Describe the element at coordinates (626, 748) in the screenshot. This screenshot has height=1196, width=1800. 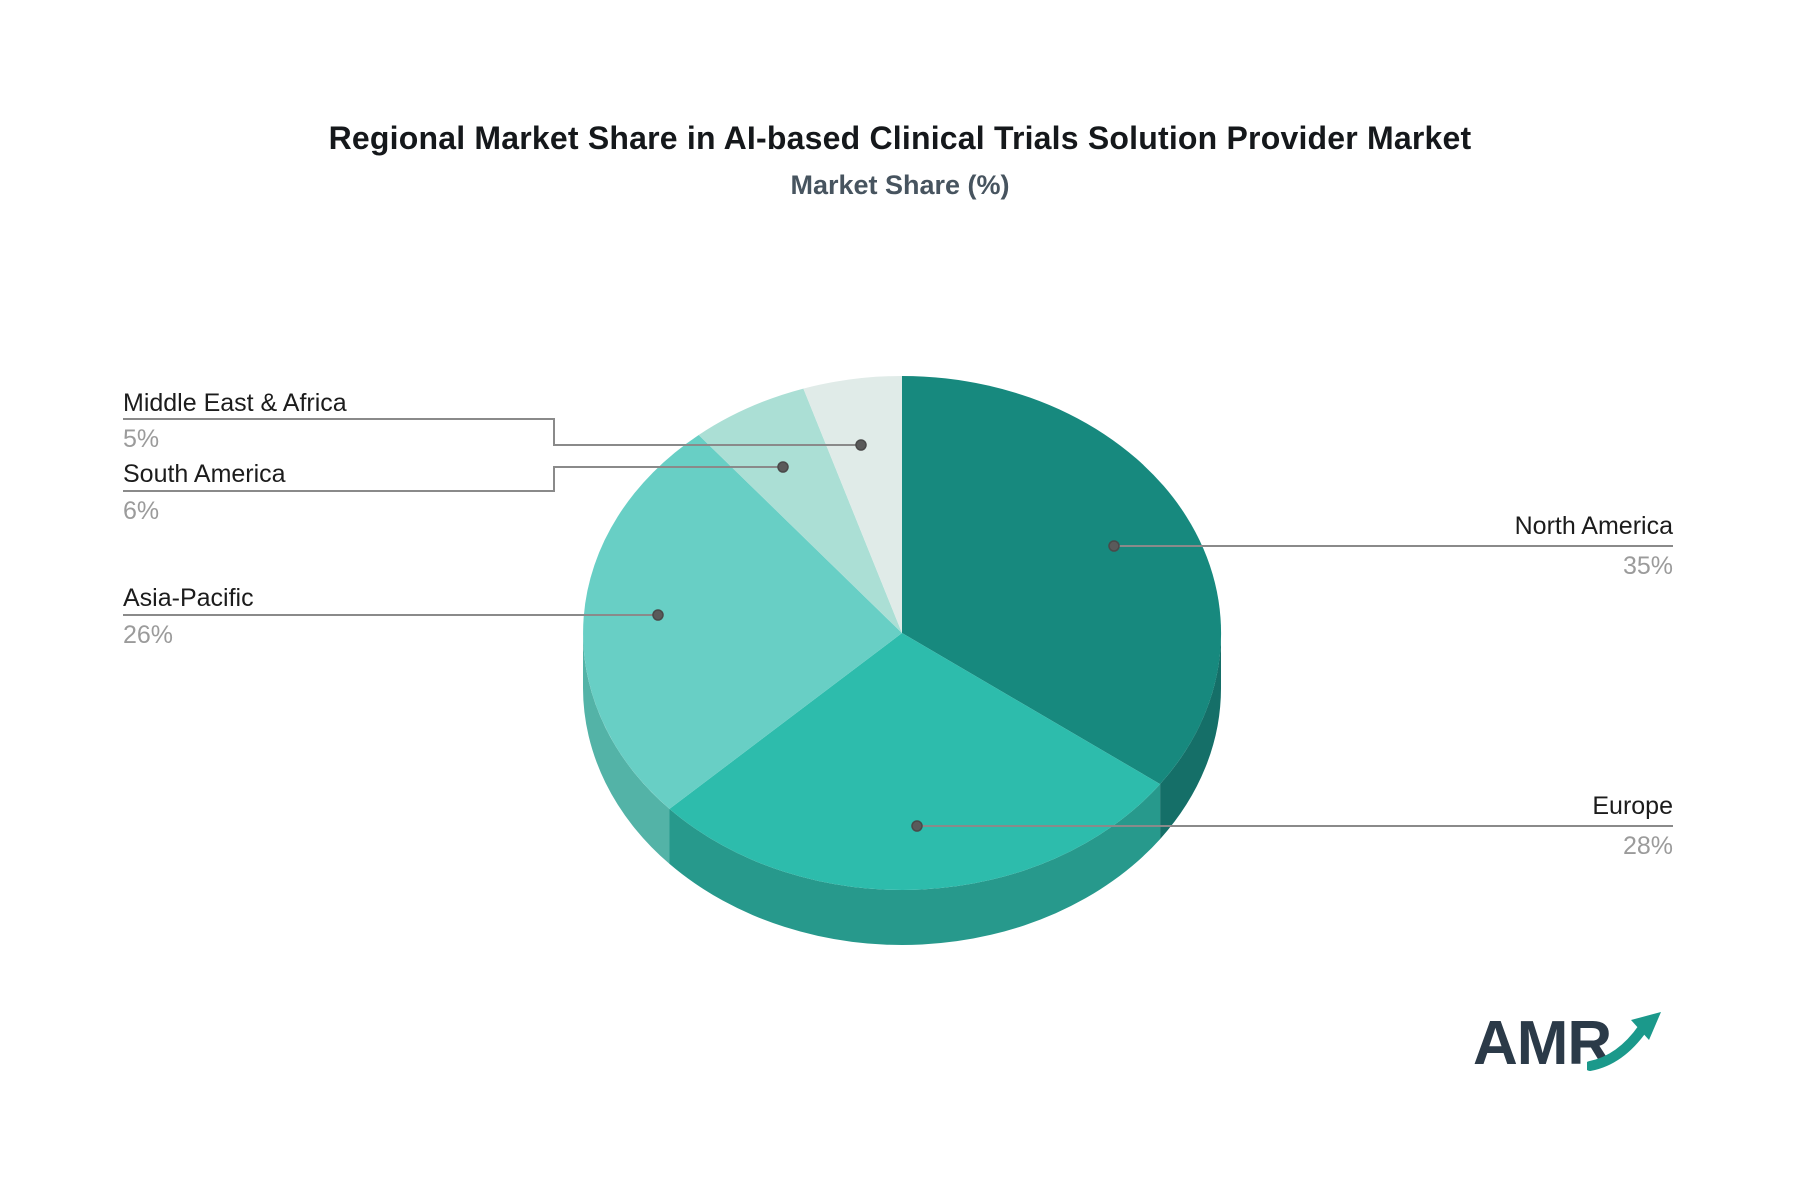
I see `pie-side-asia-pacific` at that location.